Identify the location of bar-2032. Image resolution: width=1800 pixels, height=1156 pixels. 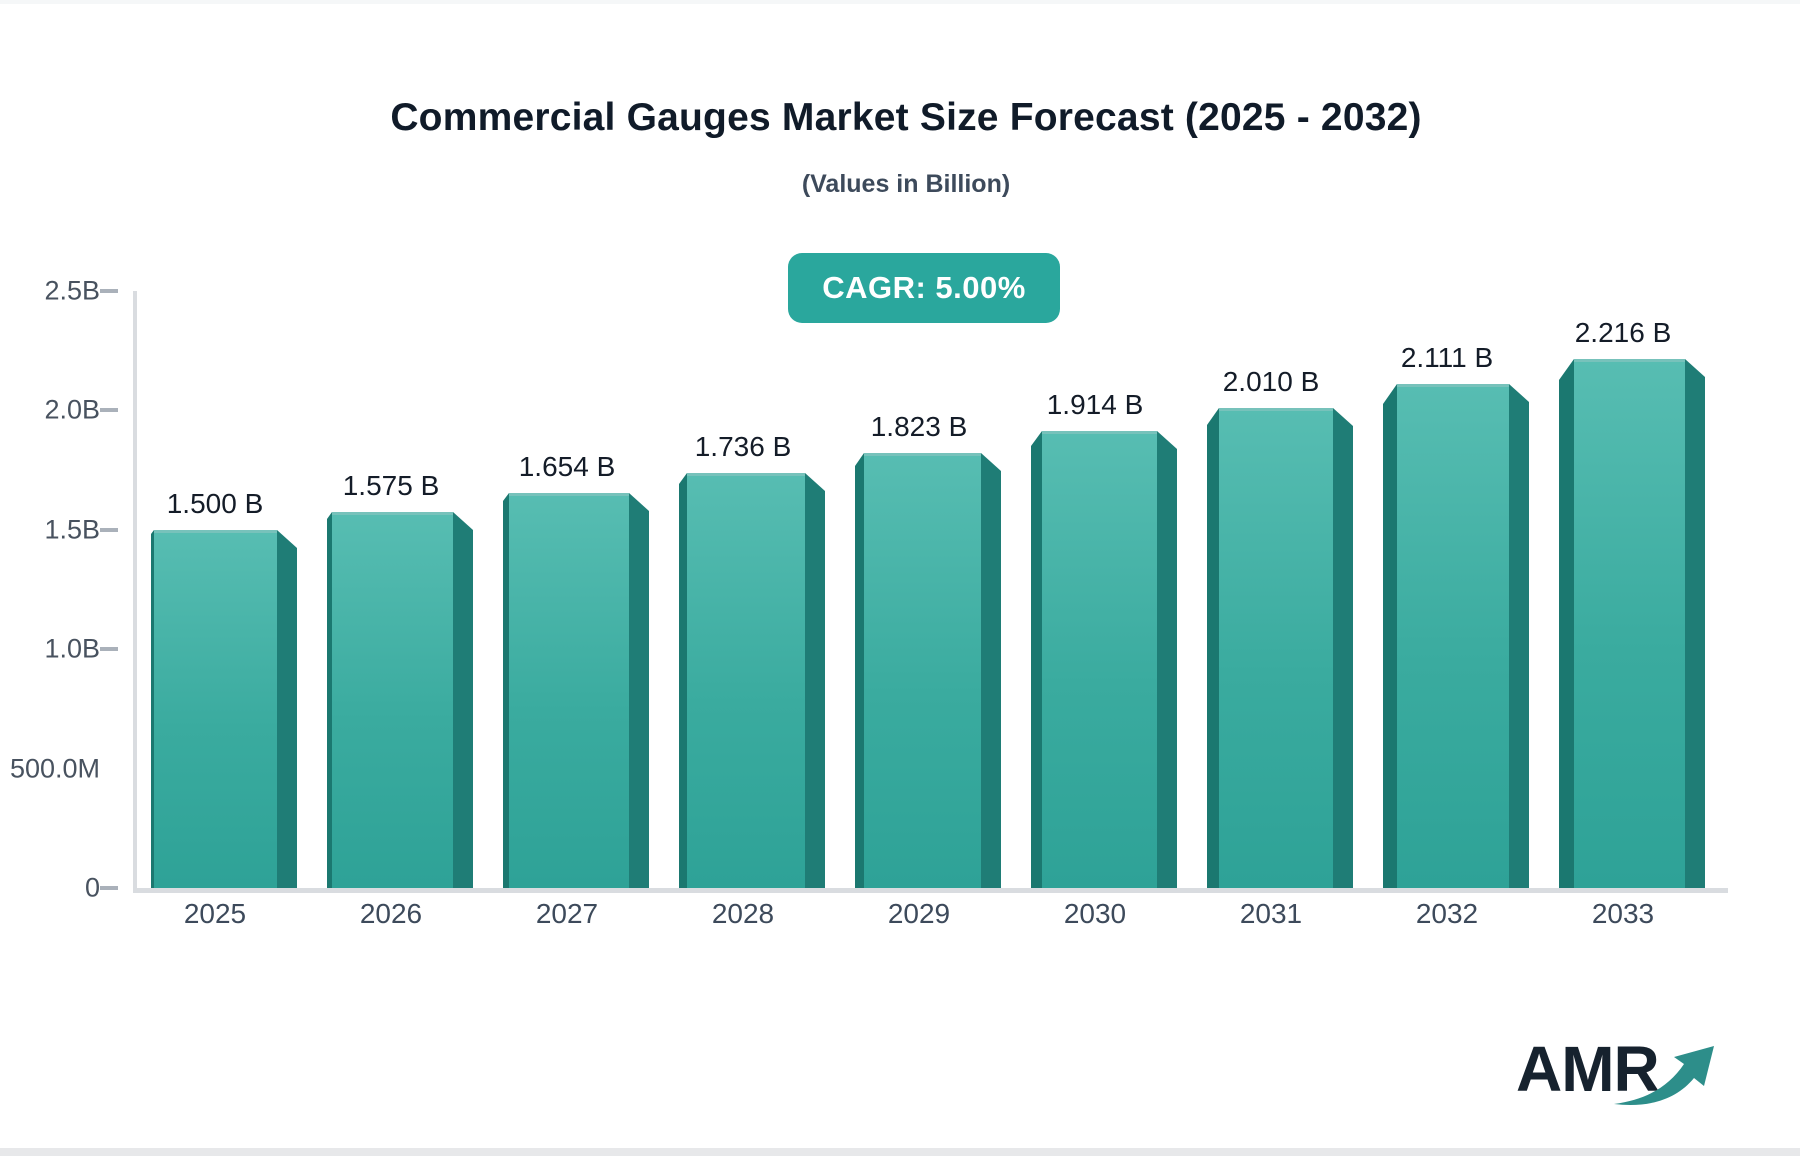
(1456, 636).